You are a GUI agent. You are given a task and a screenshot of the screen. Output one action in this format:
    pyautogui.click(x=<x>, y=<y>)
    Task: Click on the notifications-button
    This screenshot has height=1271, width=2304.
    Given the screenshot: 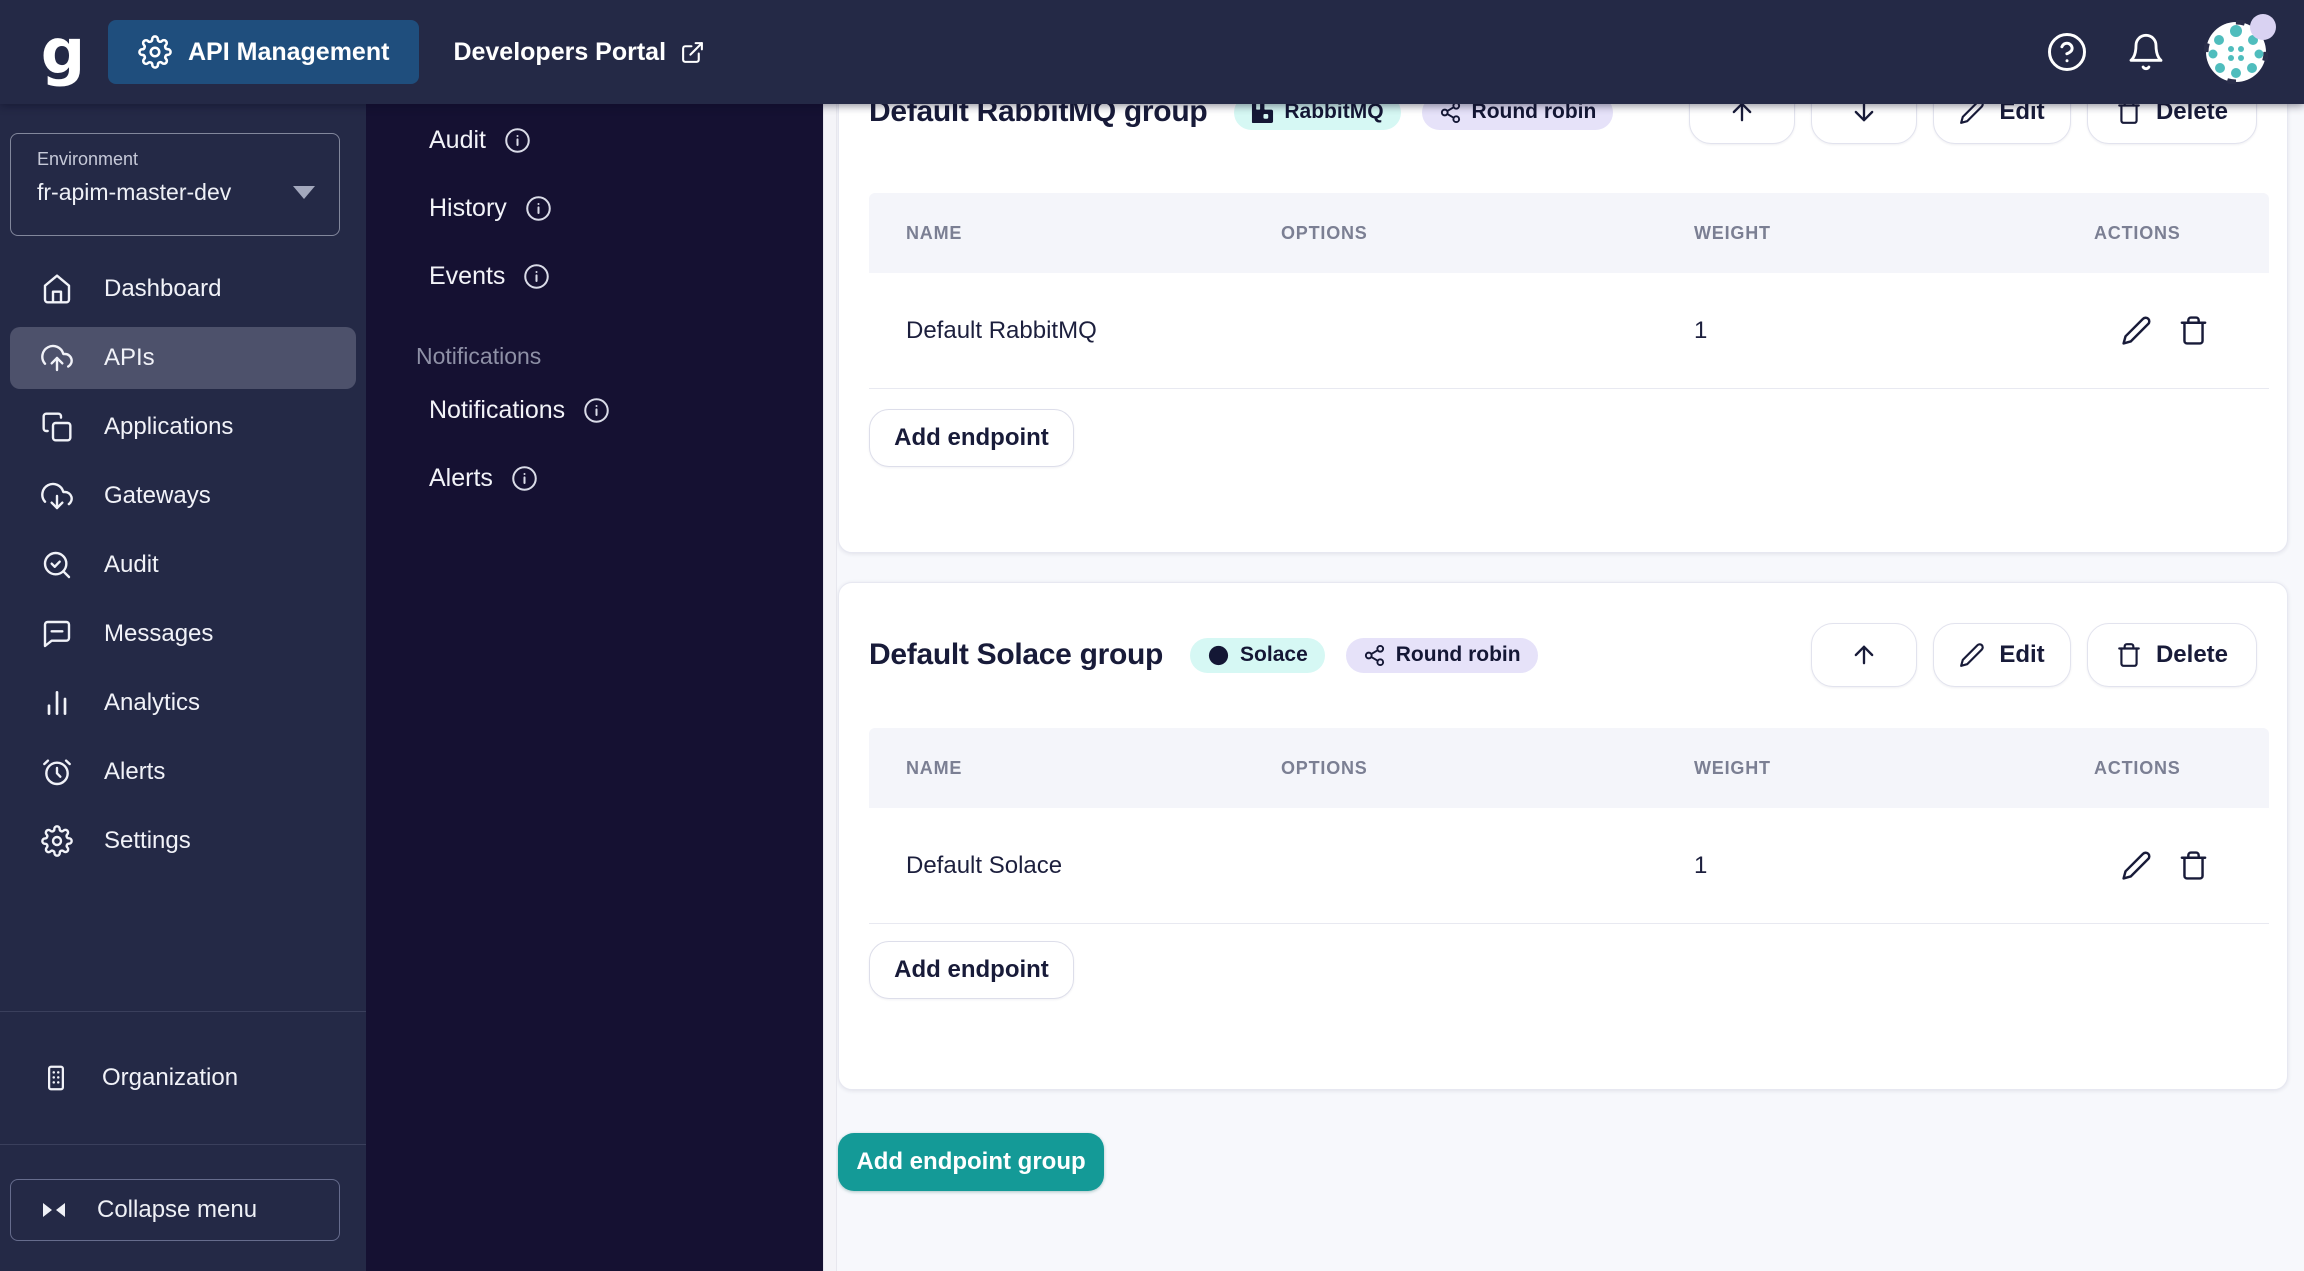 What is the action you would take?
    pyautogui.click(x=2146, y=52)
    